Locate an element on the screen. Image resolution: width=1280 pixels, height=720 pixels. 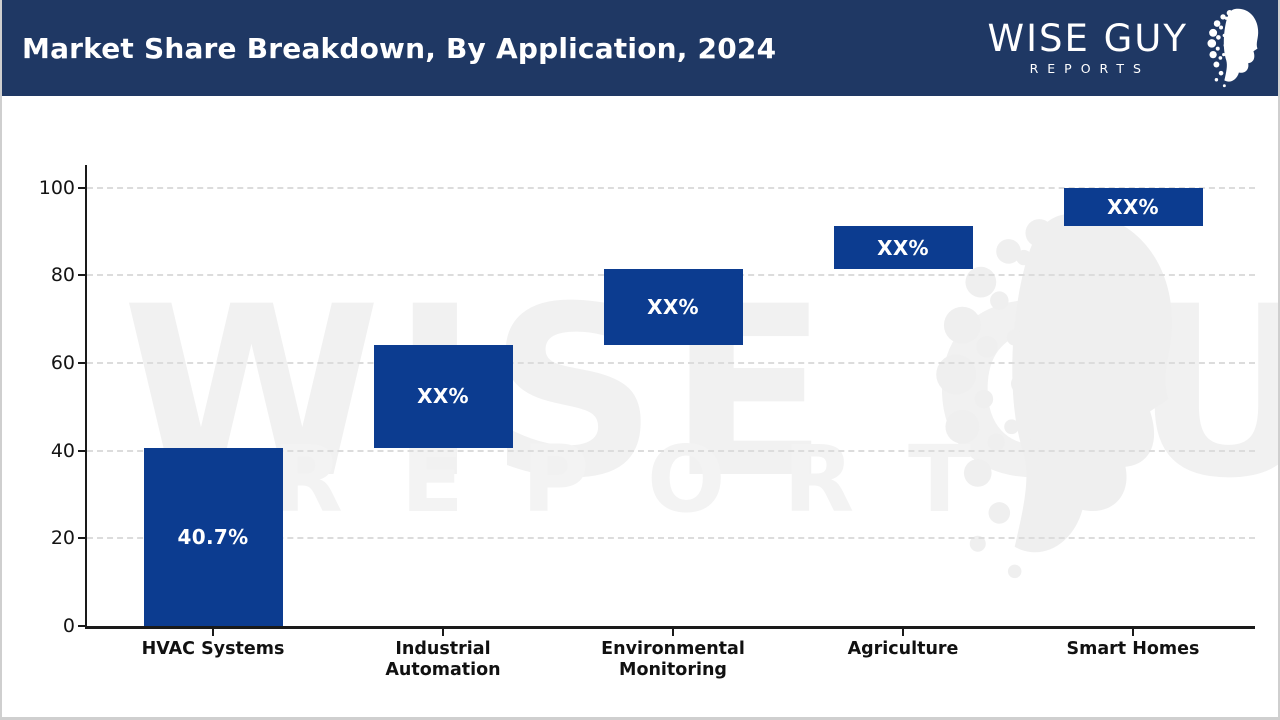
bar-2: XX% is located at coordinates (443, 396).